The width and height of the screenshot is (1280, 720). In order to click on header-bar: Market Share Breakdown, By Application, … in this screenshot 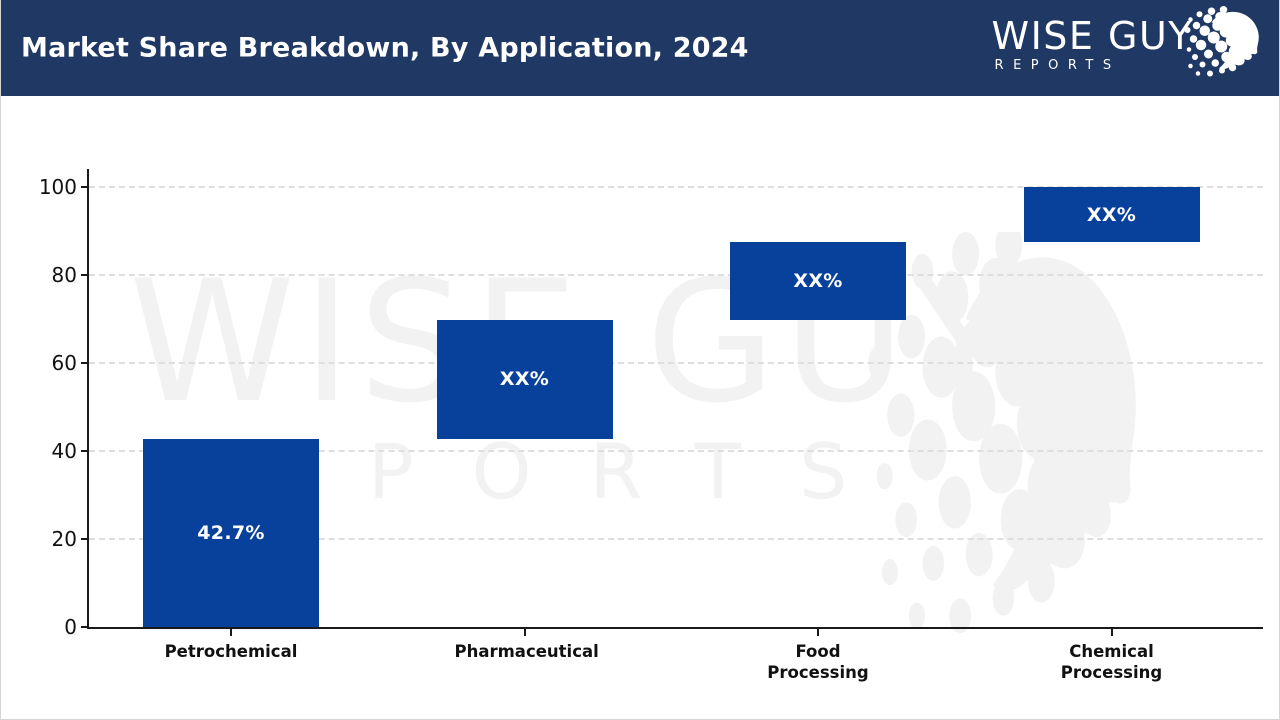, I will do `click(640, 48)`.